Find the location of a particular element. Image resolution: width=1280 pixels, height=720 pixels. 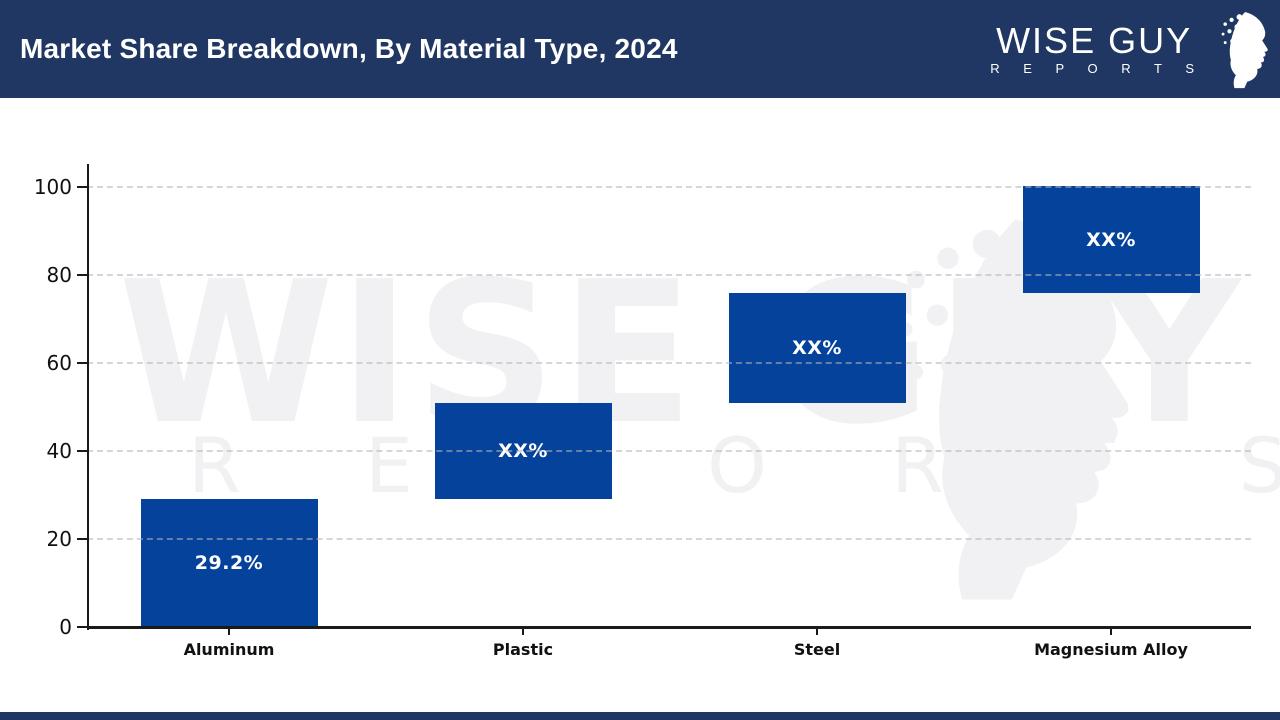

watermark-reports: R E P O R T S is located at coordinates (734, 465).